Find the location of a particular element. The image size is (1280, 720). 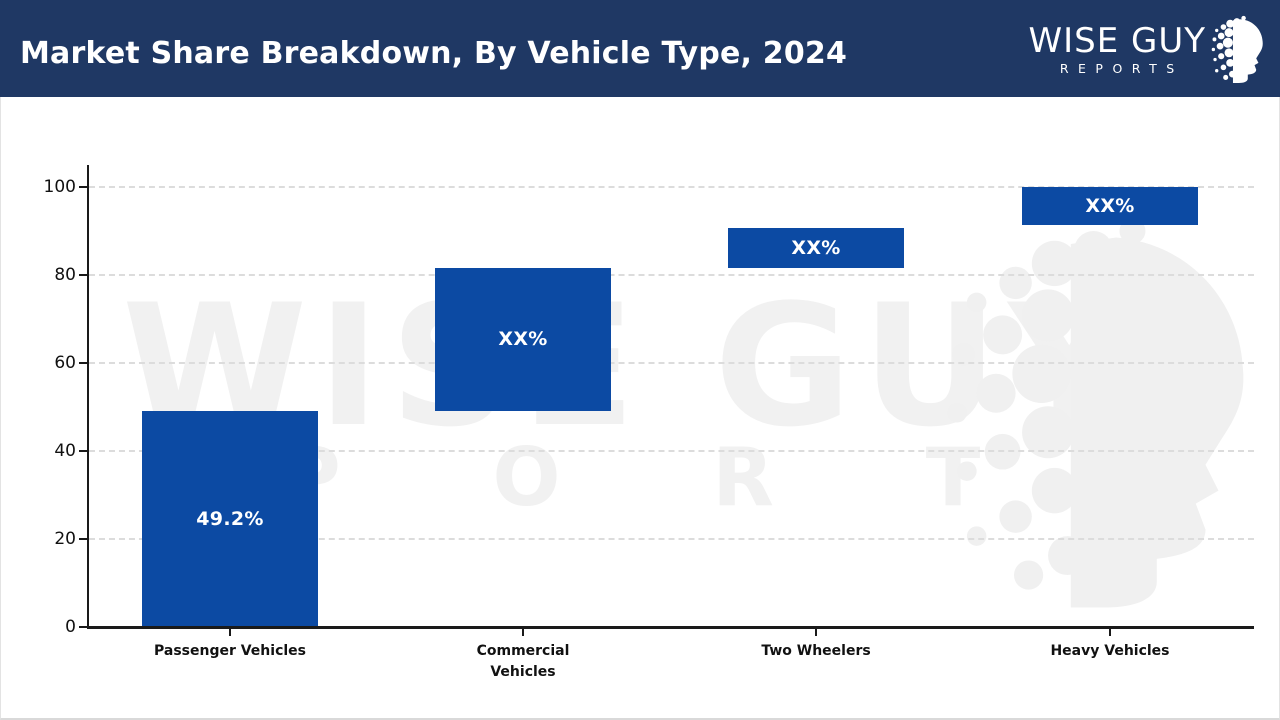

x-tick-label-line: Heavy Vehicles is located at coordinates (1110, 651).